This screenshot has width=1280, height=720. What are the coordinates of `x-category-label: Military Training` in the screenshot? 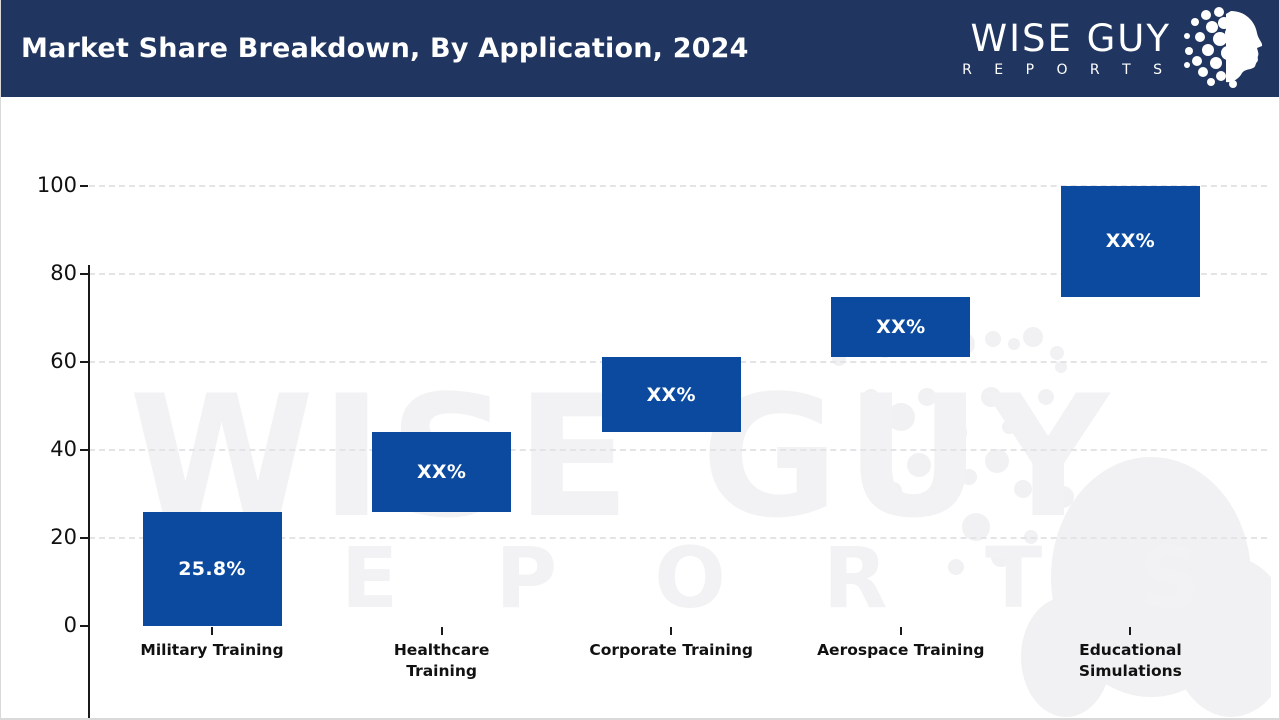 It's located at (212, 650).